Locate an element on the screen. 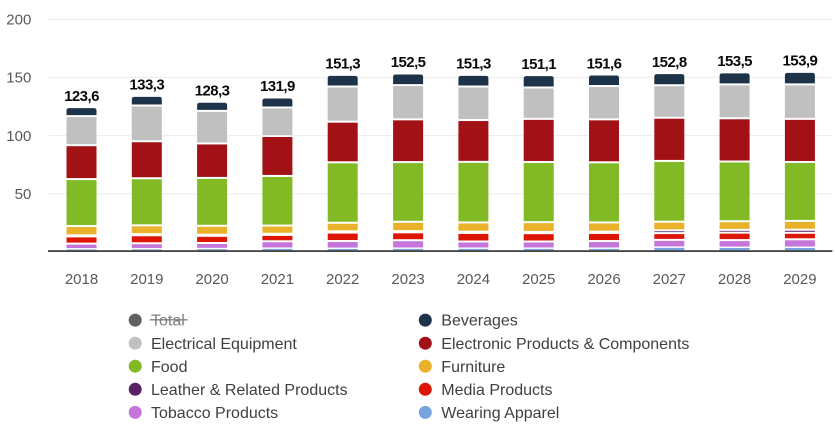 This screenshot has height=438, width=835. svg-text: 152,5 is located at coordinates (408, 62).